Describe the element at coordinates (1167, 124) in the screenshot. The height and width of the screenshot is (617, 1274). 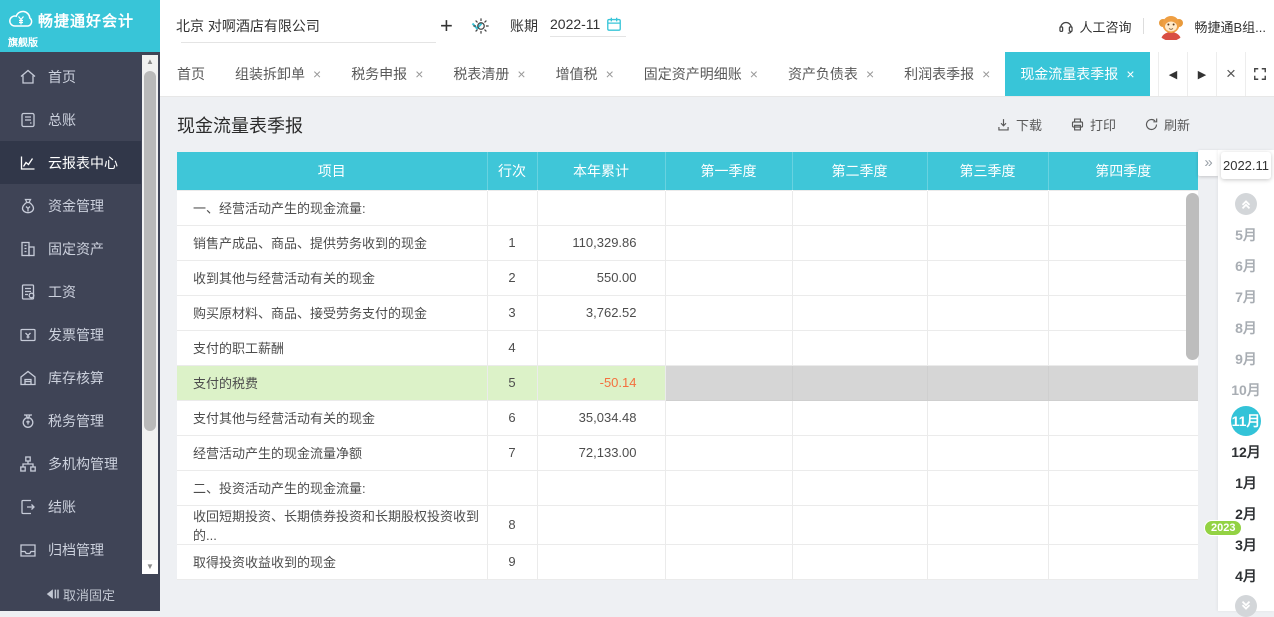
I see `refresh-button: 刷新` at that location.